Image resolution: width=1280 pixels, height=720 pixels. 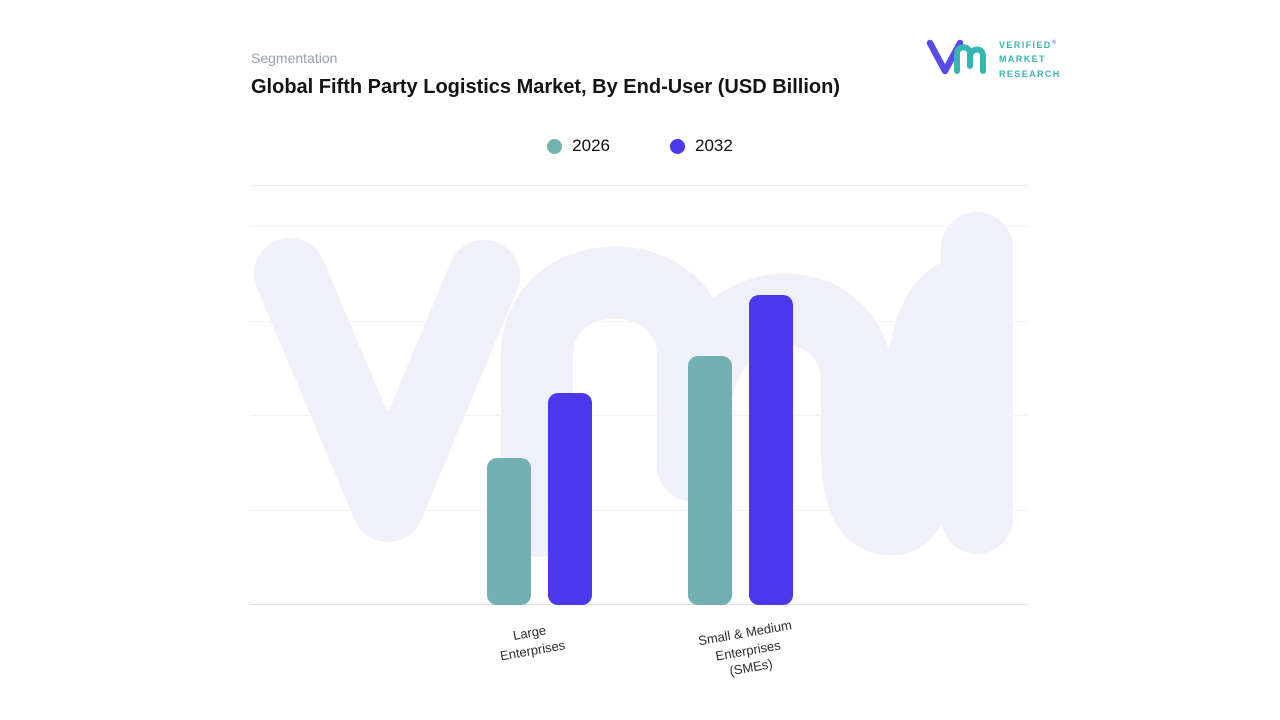 I want to click on vmr-logo-text: VERIFIED® MARKET RESEARCH, so click(x=1030, y=59).